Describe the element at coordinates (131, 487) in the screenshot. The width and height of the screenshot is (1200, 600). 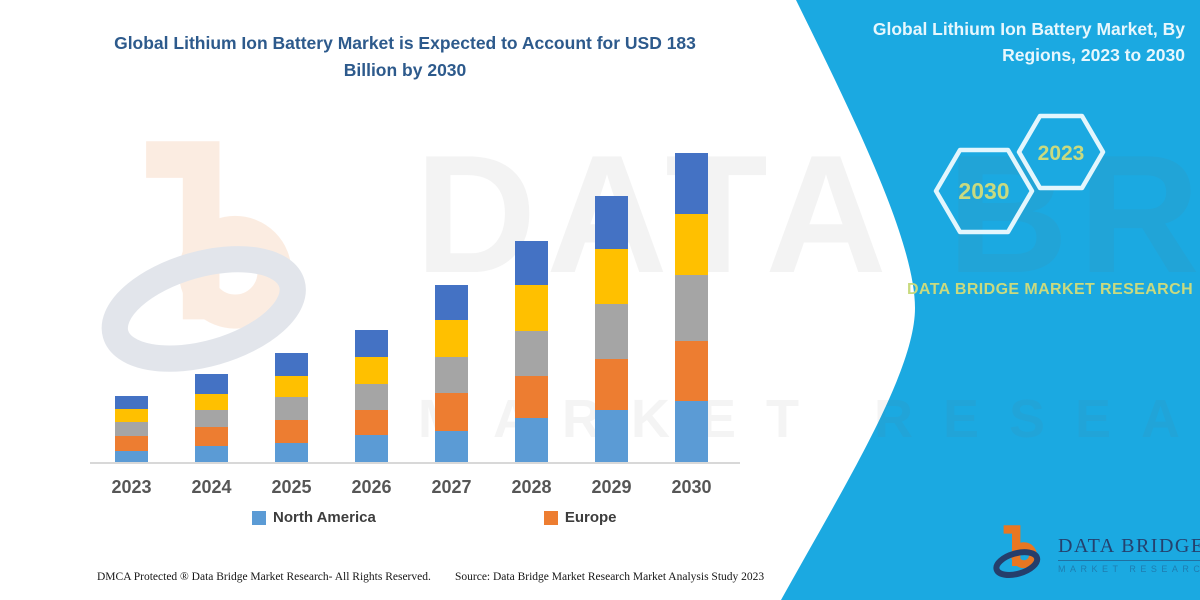
I see `x-axis-label: 2023` at that location.